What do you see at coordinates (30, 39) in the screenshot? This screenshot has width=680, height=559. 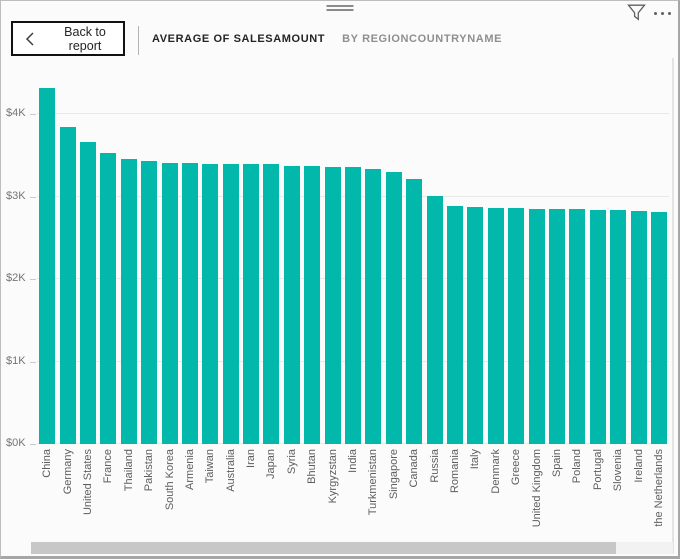 I see `chevron-left-icon` at bounding box center [30, 39].